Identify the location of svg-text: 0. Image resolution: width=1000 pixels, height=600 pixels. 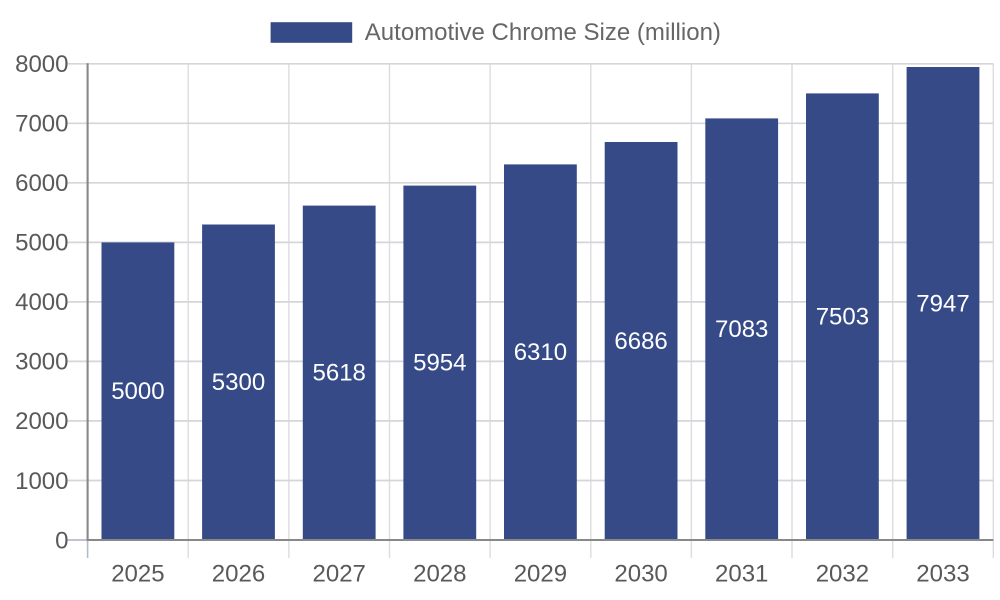
(61, 540).